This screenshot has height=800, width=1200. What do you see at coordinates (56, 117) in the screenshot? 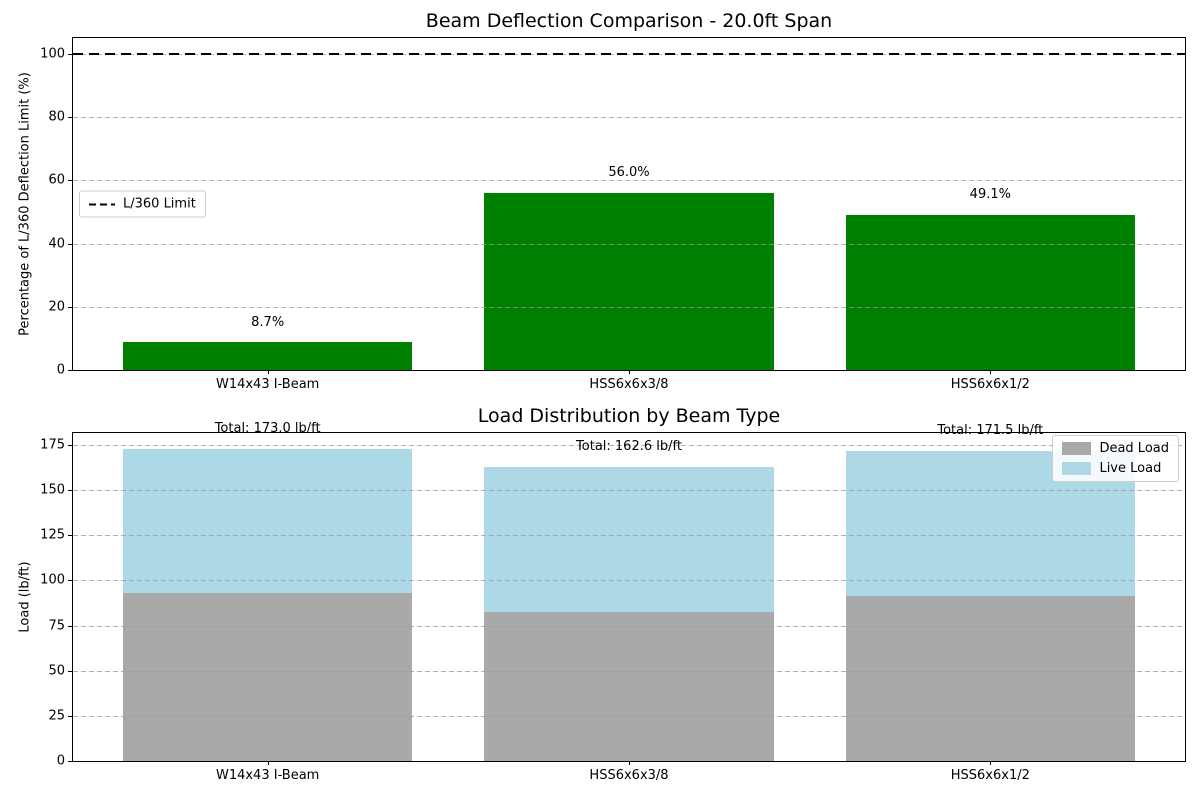
I see `y-tick-label: 80` at bounding box center [56, 117].